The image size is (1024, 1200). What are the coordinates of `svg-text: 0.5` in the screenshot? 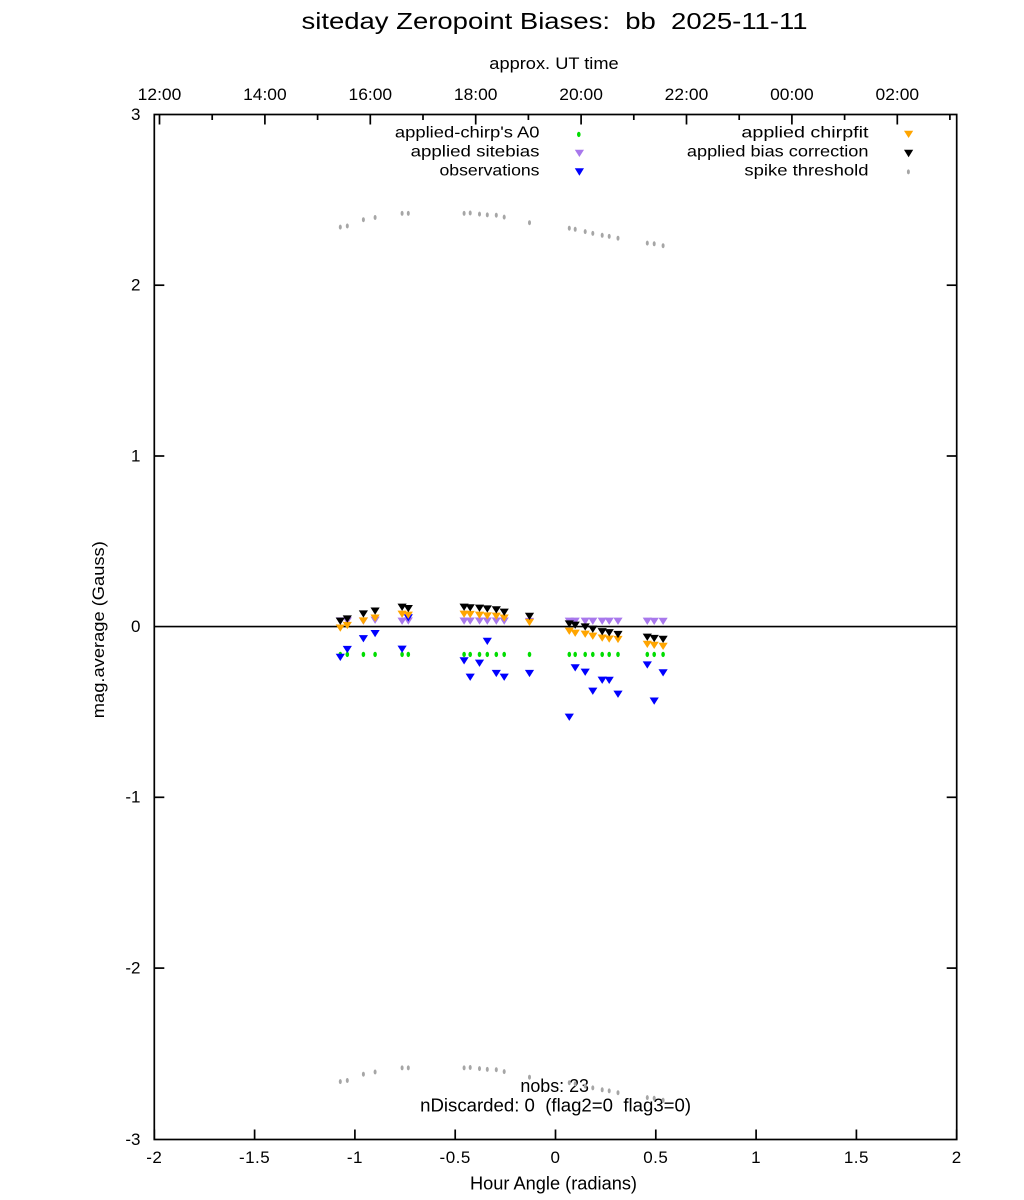 It's located at (655, 1157).